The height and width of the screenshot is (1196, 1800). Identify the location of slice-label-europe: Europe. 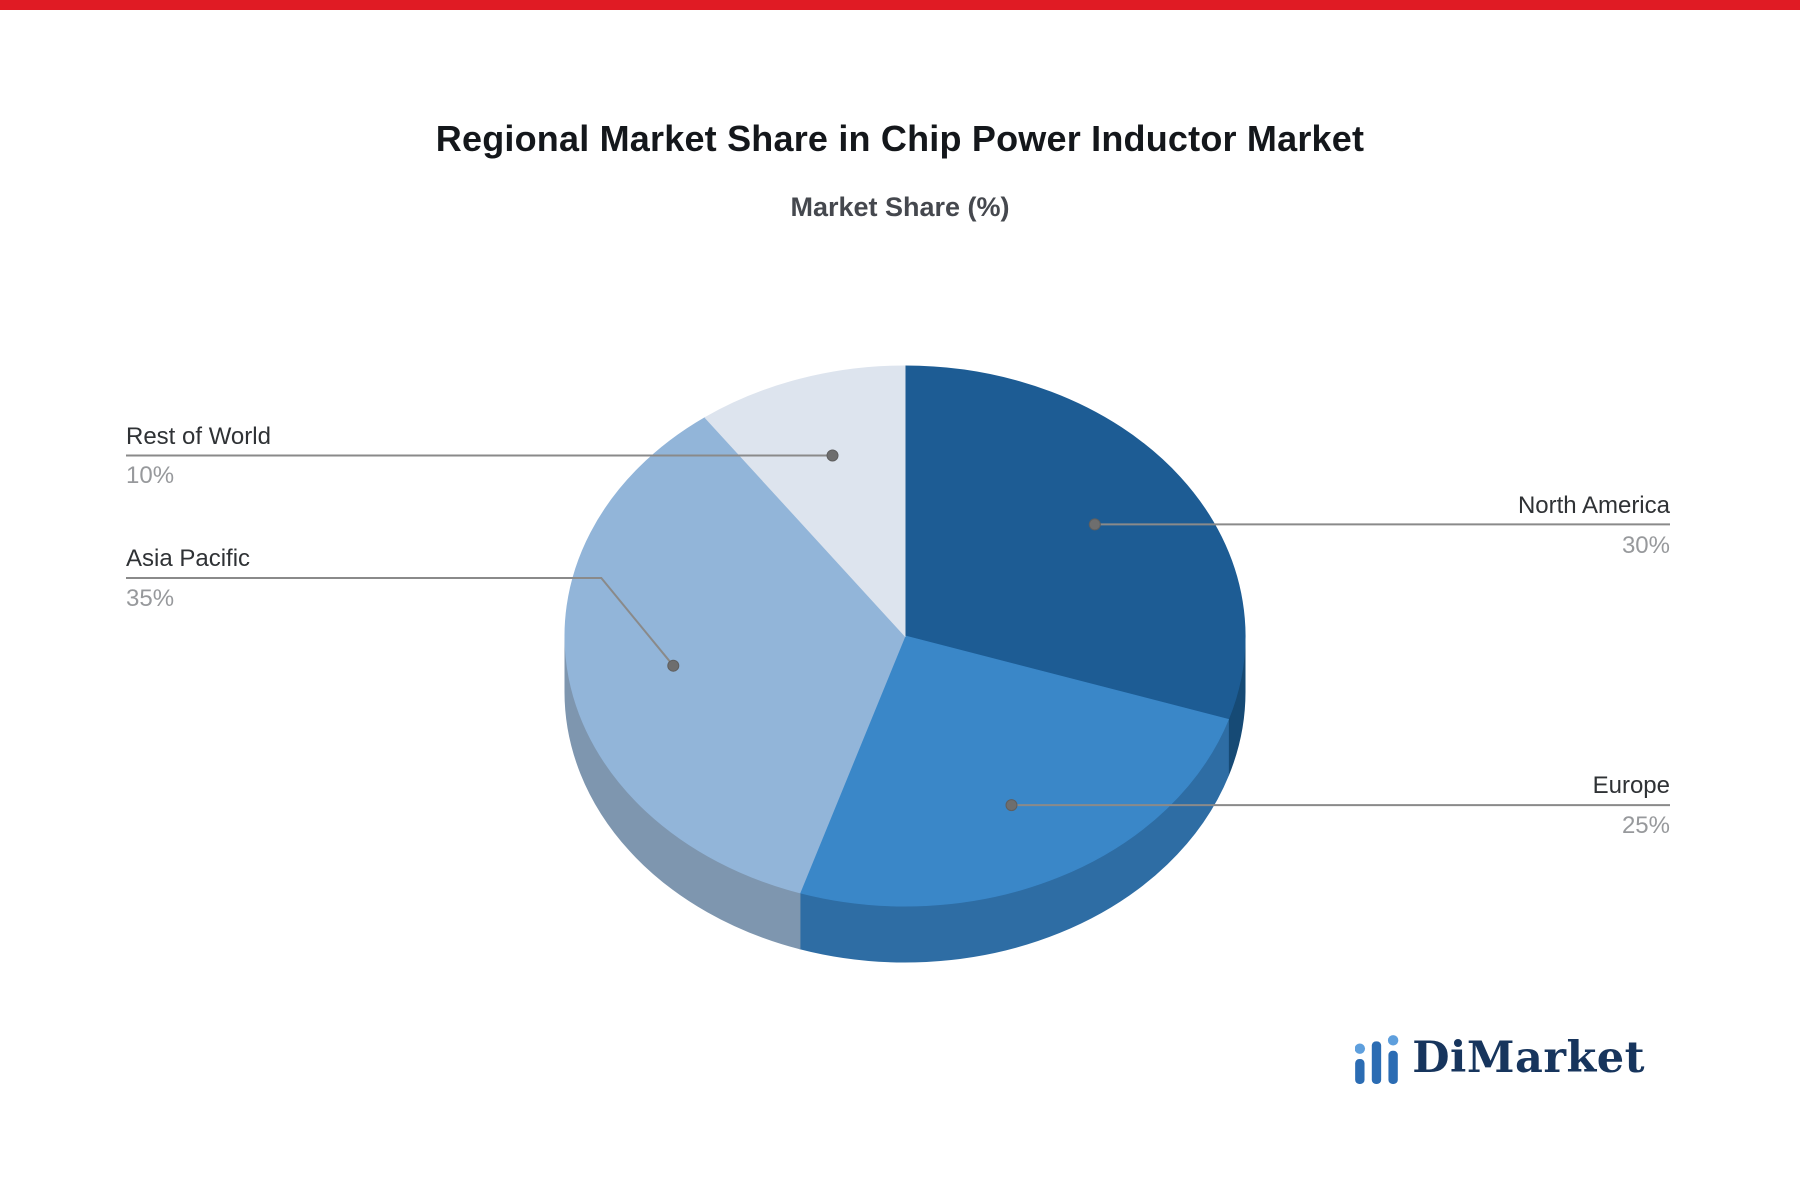
(1631, 785).